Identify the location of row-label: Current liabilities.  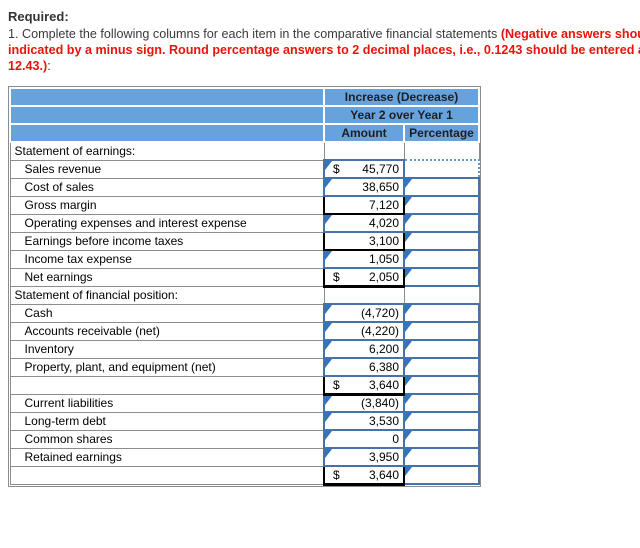
(167, 403).